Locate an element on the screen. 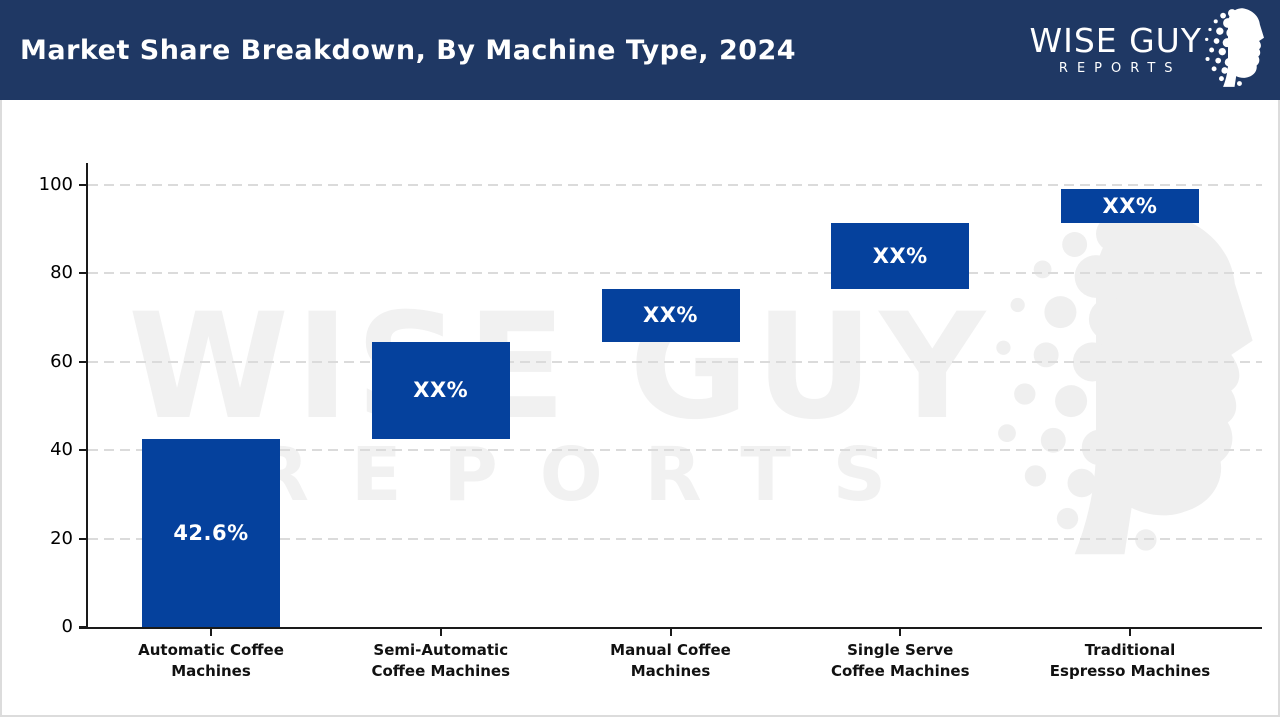  category-label: Single Serve Coffee Machines is located at coordinates (900, 661).